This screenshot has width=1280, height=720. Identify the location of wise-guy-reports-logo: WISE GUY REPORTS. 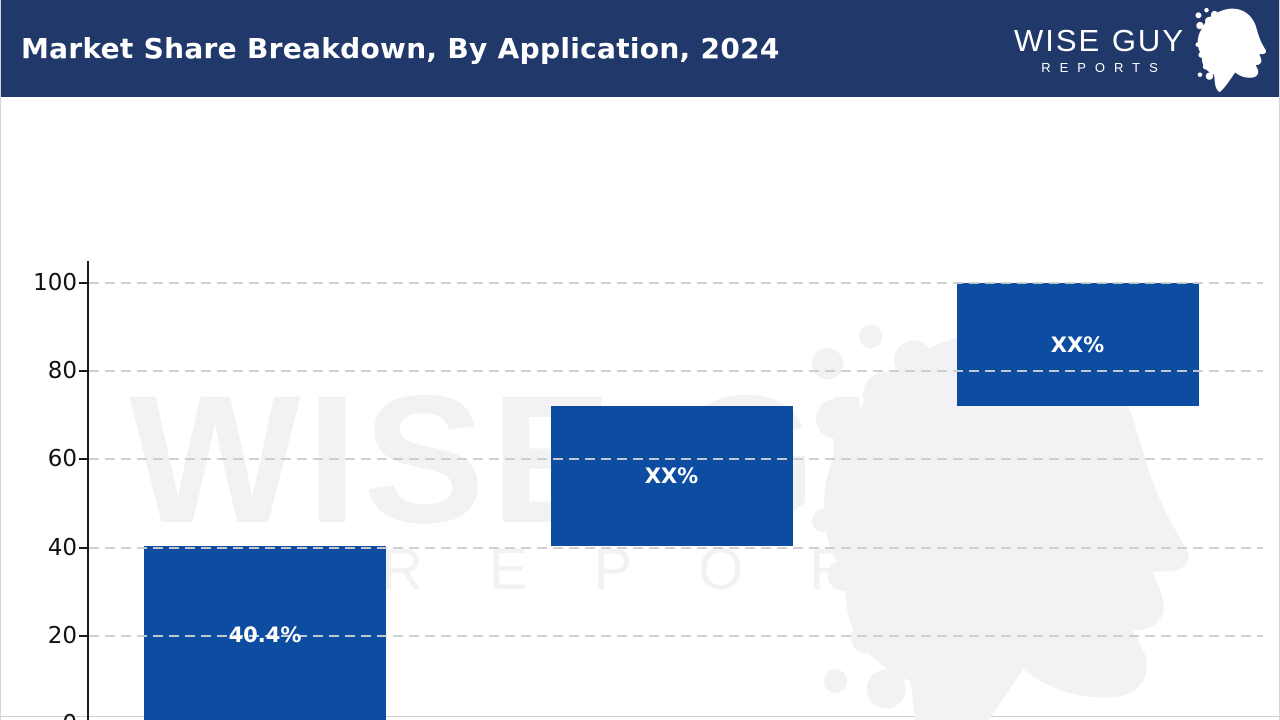
(1143, 48).